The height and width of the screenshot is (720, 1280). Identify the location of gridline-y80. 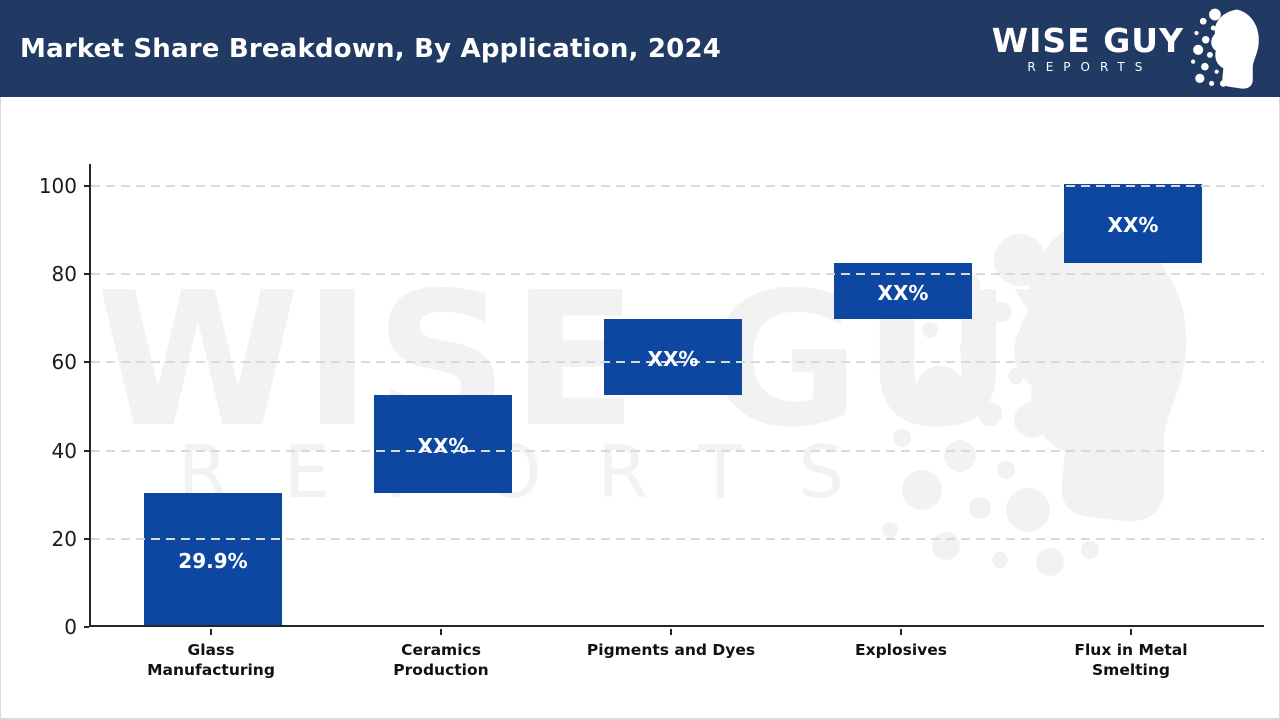
(677, 274).